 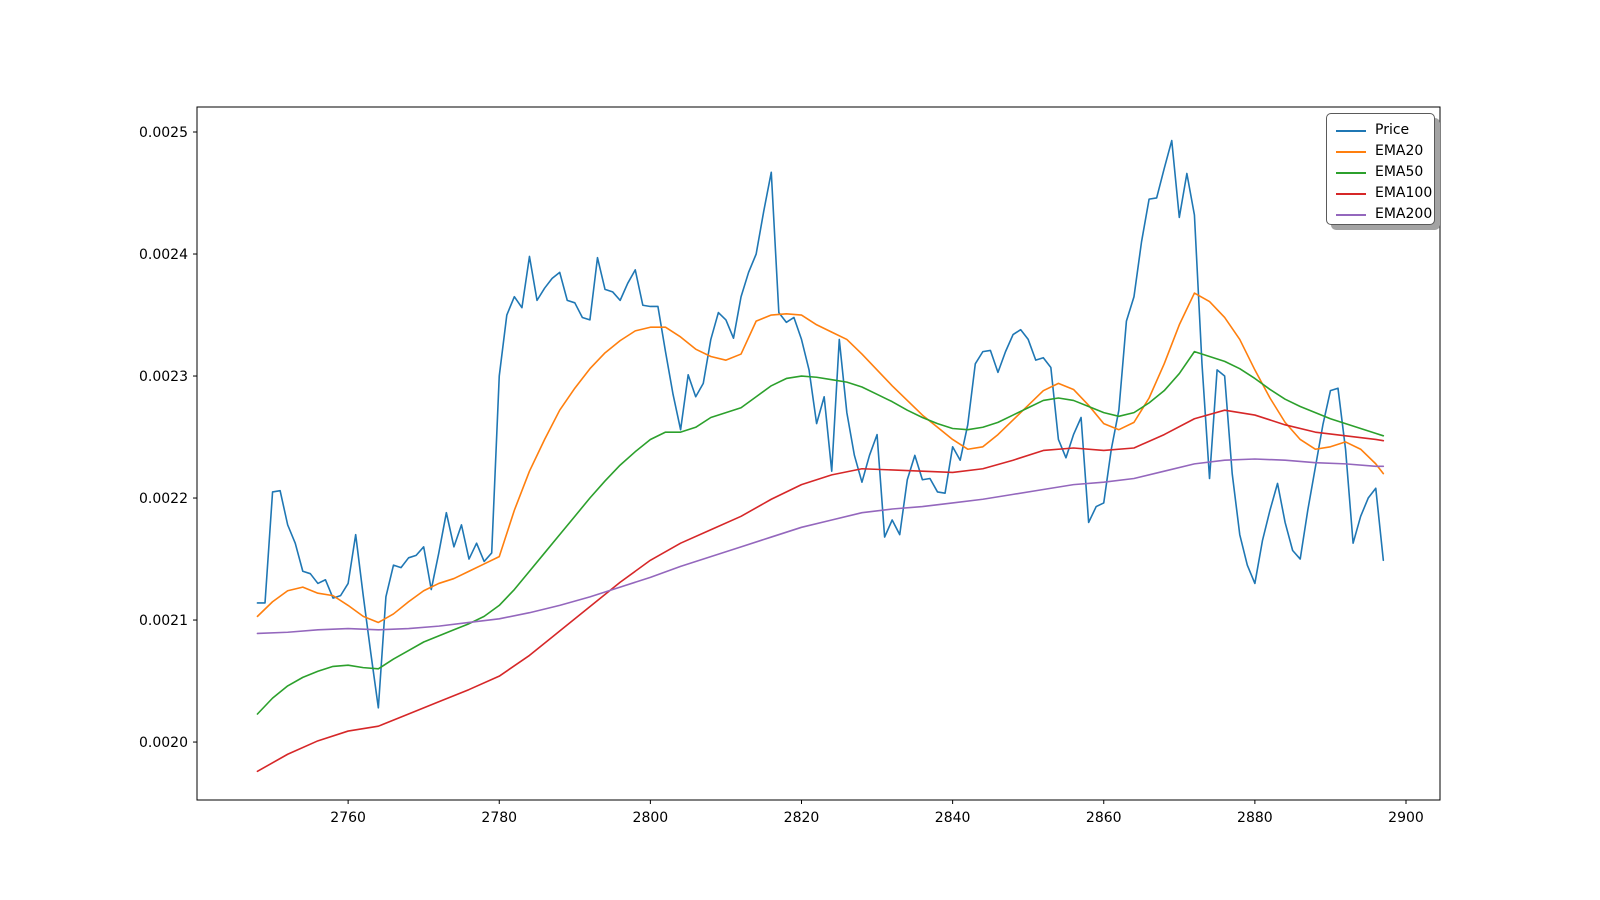 What do you see at coordinates (163, 133) in the screenshot?
I see `y-tick-label: 0.0025` at bounding box center [163, 133].